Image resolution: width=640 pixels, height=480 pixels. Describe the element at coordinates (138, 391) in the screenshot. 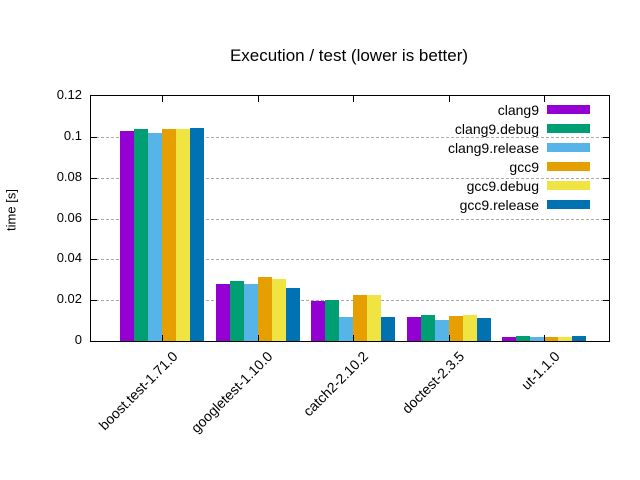

I see `x-tick-label: boost.test-1.71.0` at that location.